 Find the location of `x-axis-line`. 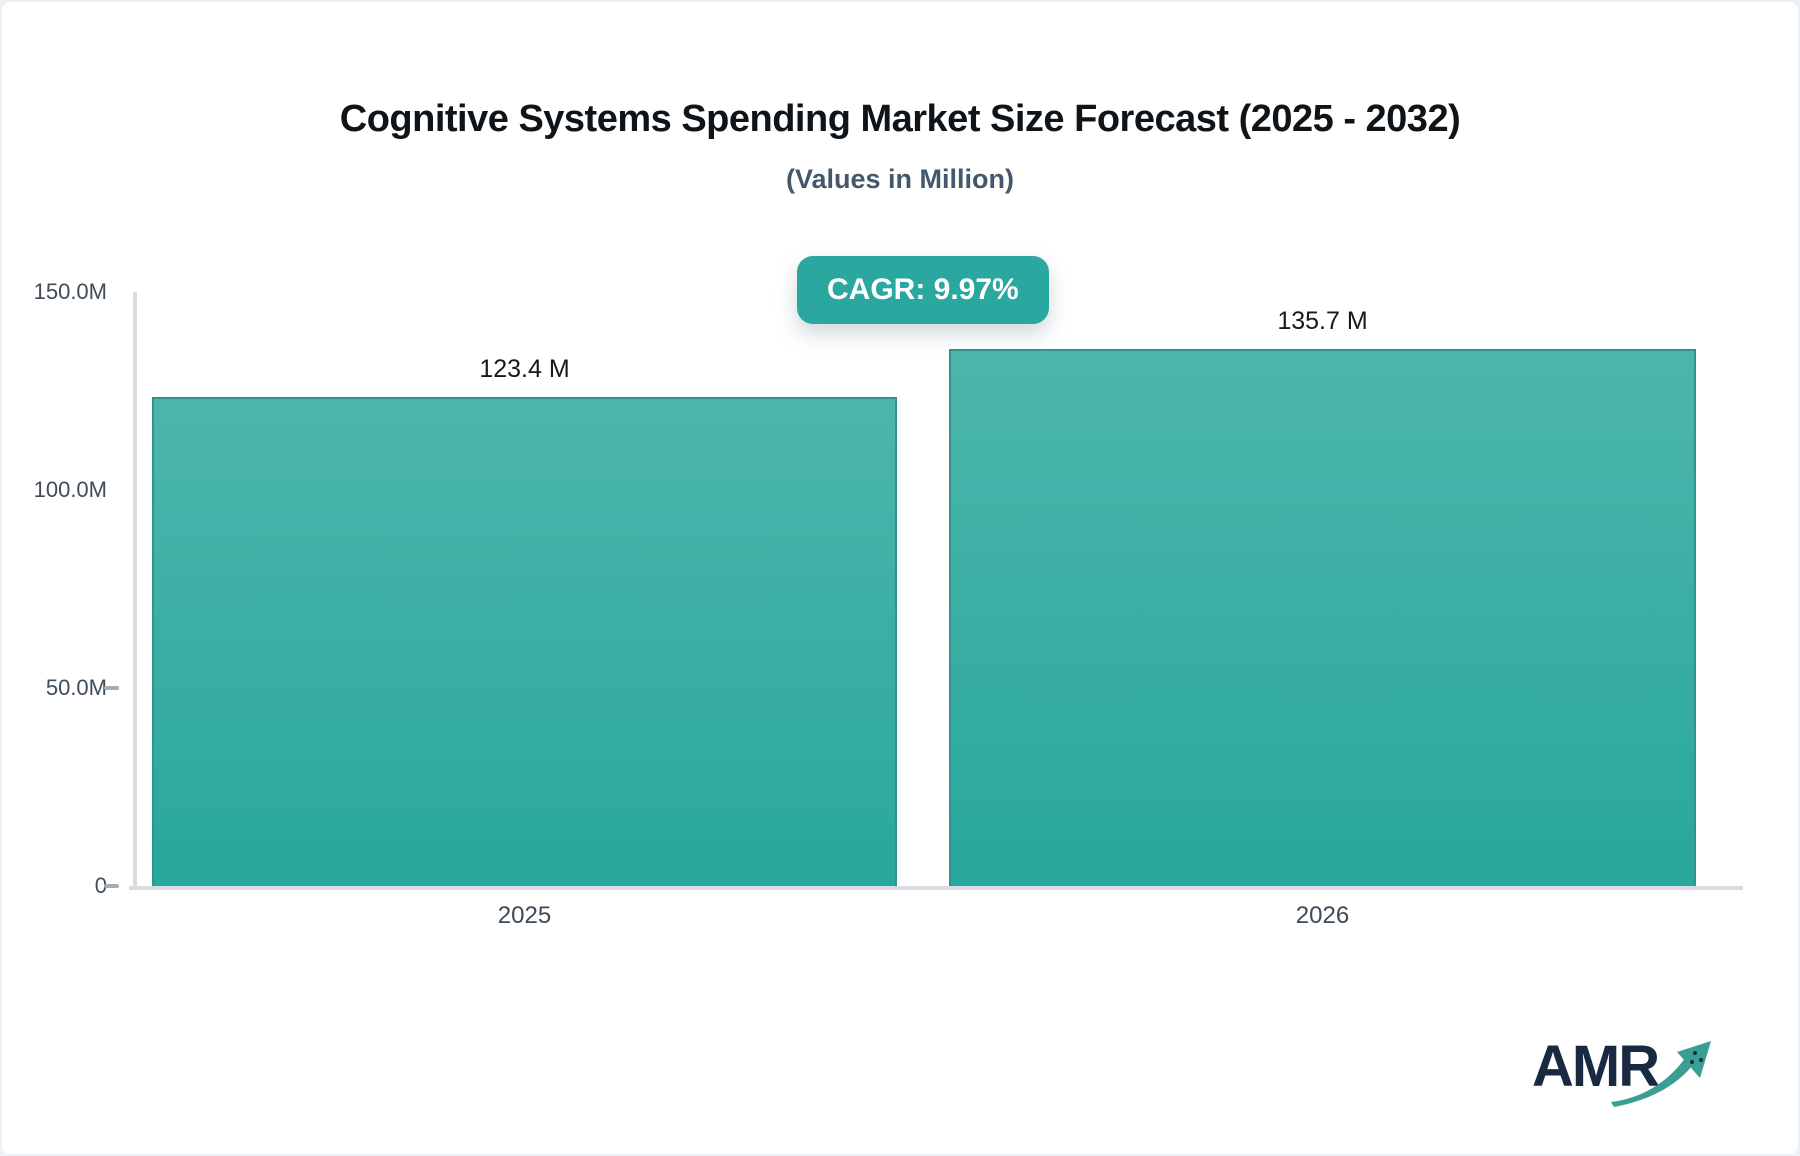

x-axis-line is located at coordinates (936, 888).